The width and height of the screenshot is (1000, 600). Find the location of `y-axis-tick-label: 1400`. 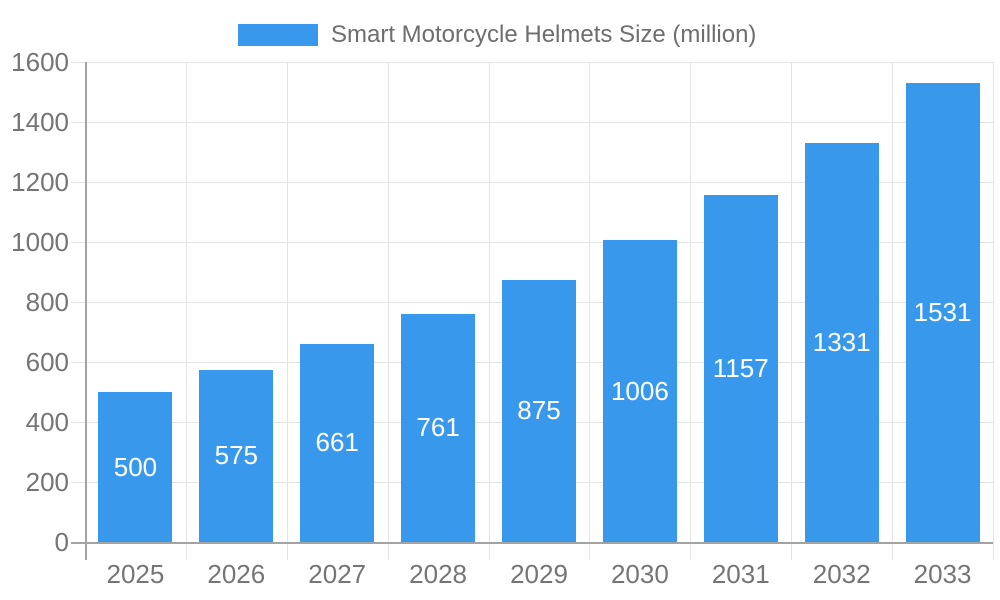

y-axis-tick-label: 1400 is located at coordinates (40, 122).